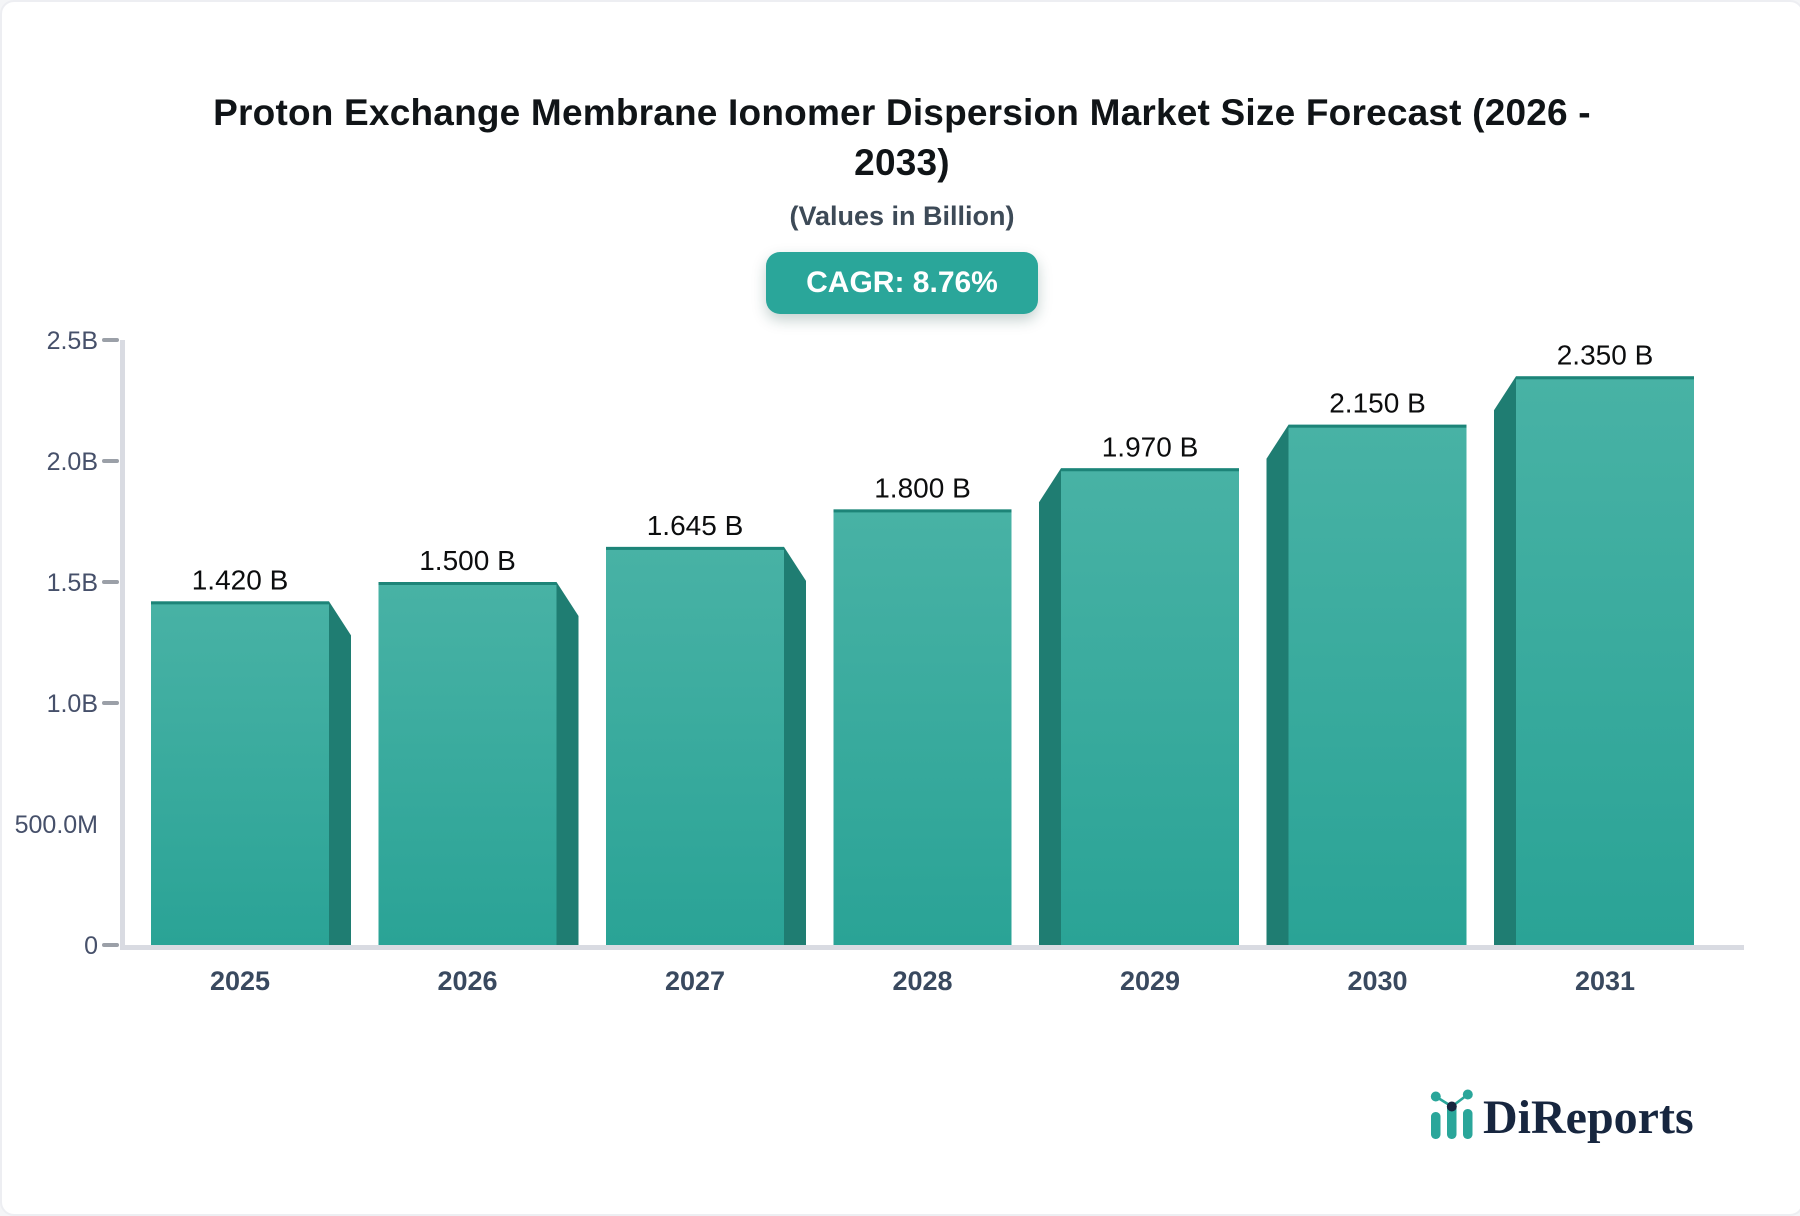  Describe the element at coordinates (1377, 981) in the screenshot. I see `x-axis-label: 2030` at that location.